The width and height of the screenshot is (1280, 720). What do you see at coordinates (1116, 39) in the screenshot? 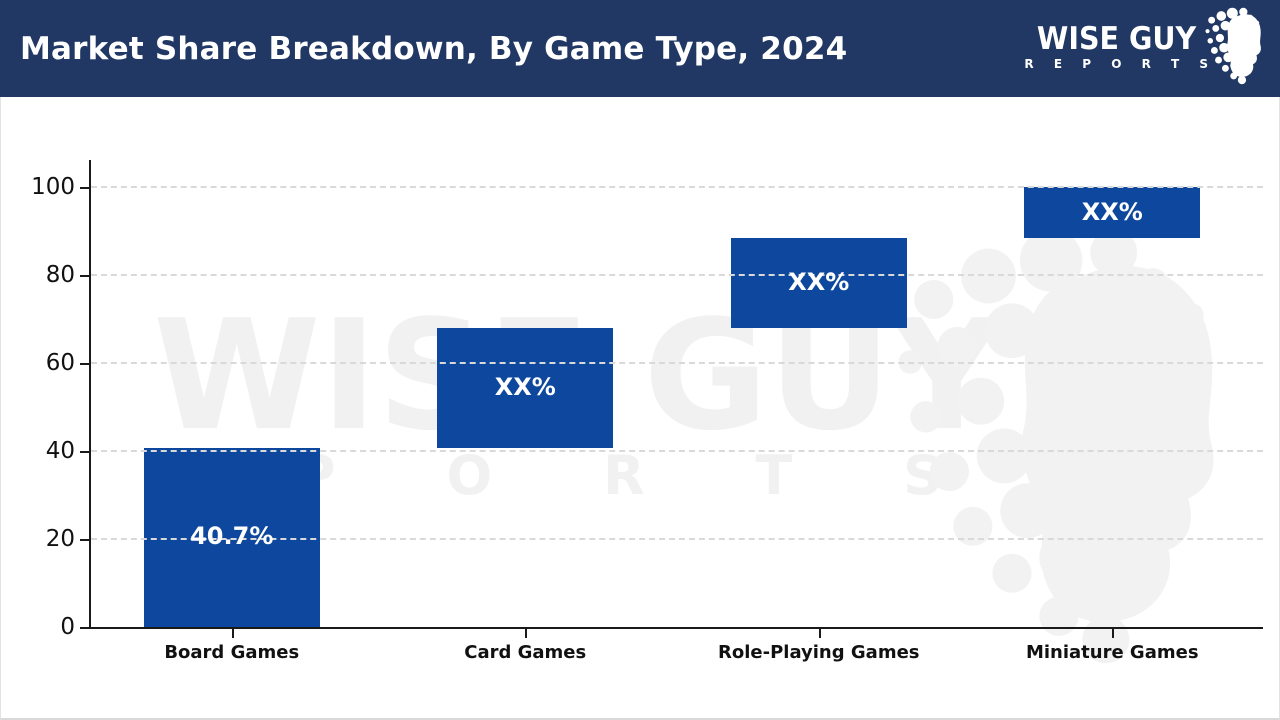
I see `logo-wordmark: WISE GUY` at bounding box center [1116, 39].